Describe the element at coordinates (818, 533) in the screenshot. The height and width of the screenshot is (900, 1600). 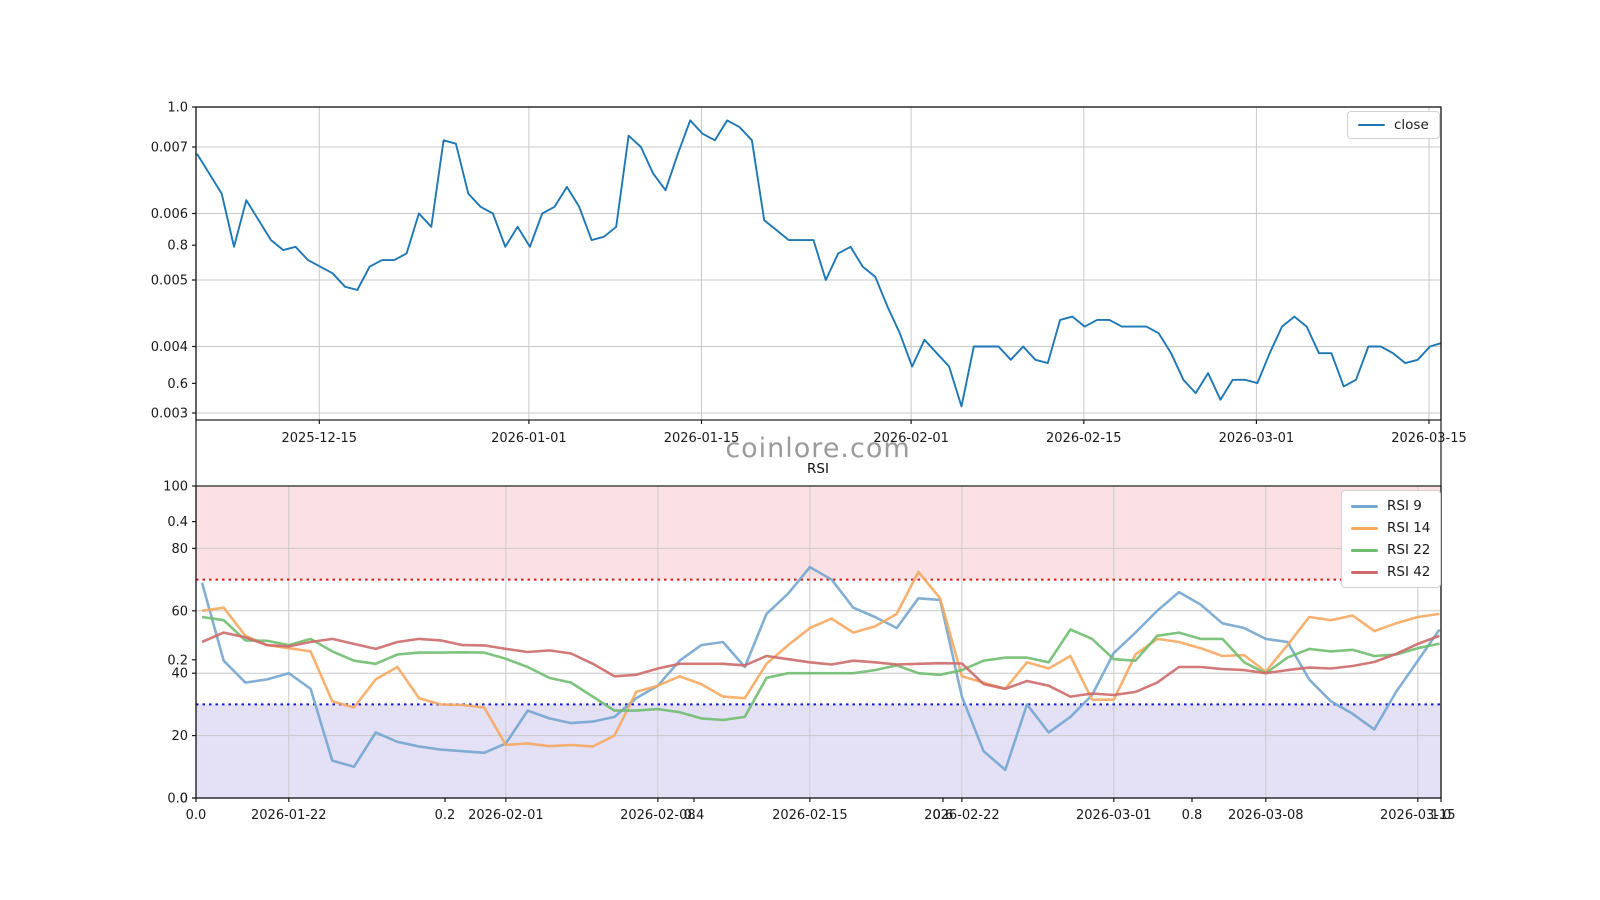
I see `overbought-band` at that location.